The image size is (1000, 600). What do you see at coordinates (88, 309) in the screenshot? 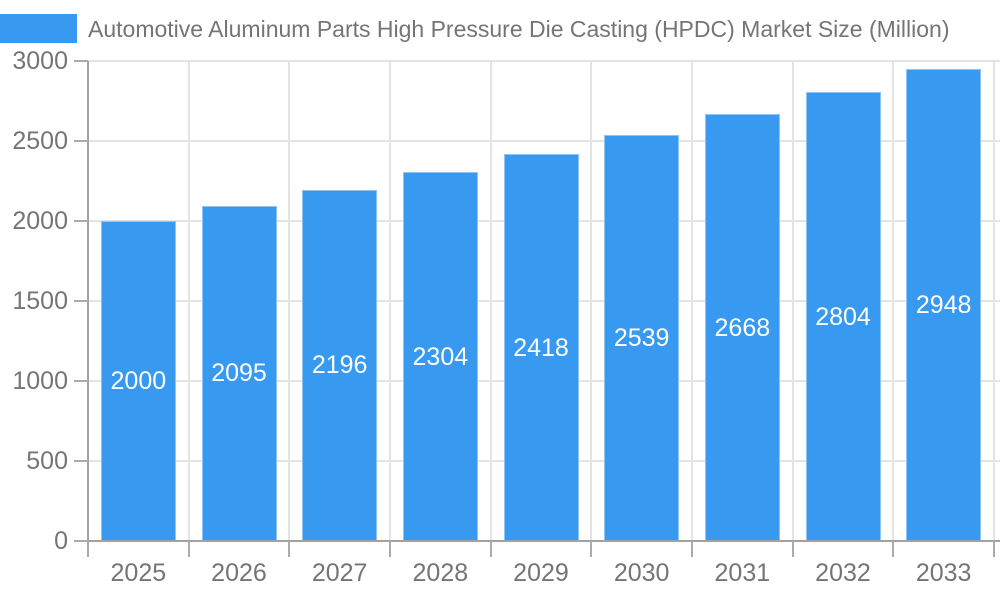
I see `y-axis-line` at bounding box center [88, 309].